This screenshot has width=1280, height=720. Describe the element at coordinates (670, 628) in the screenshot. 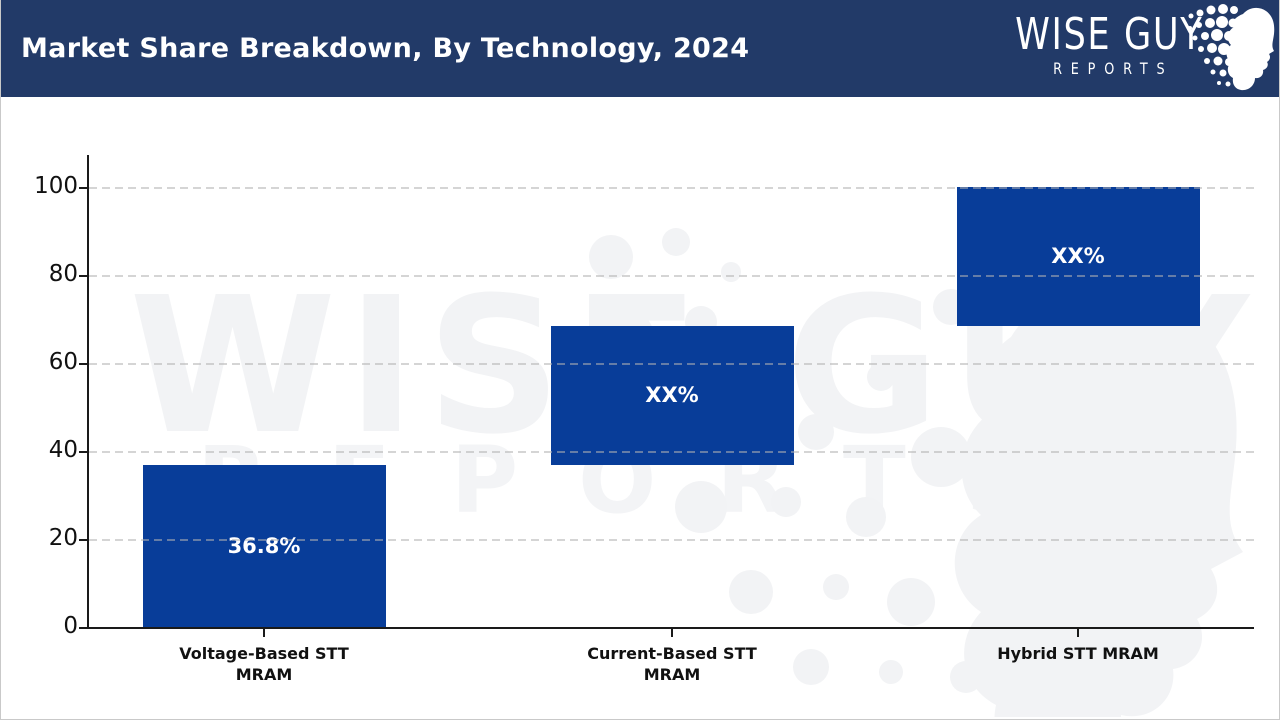

I see `x-axis-line` at that location.